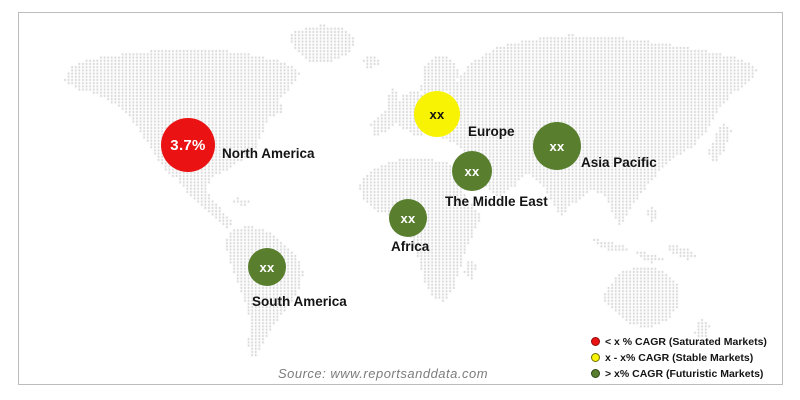 The image size is (800, 400). I want to click on legend-label: < x % CAGR (Saturated Markets), so click(686, 341).